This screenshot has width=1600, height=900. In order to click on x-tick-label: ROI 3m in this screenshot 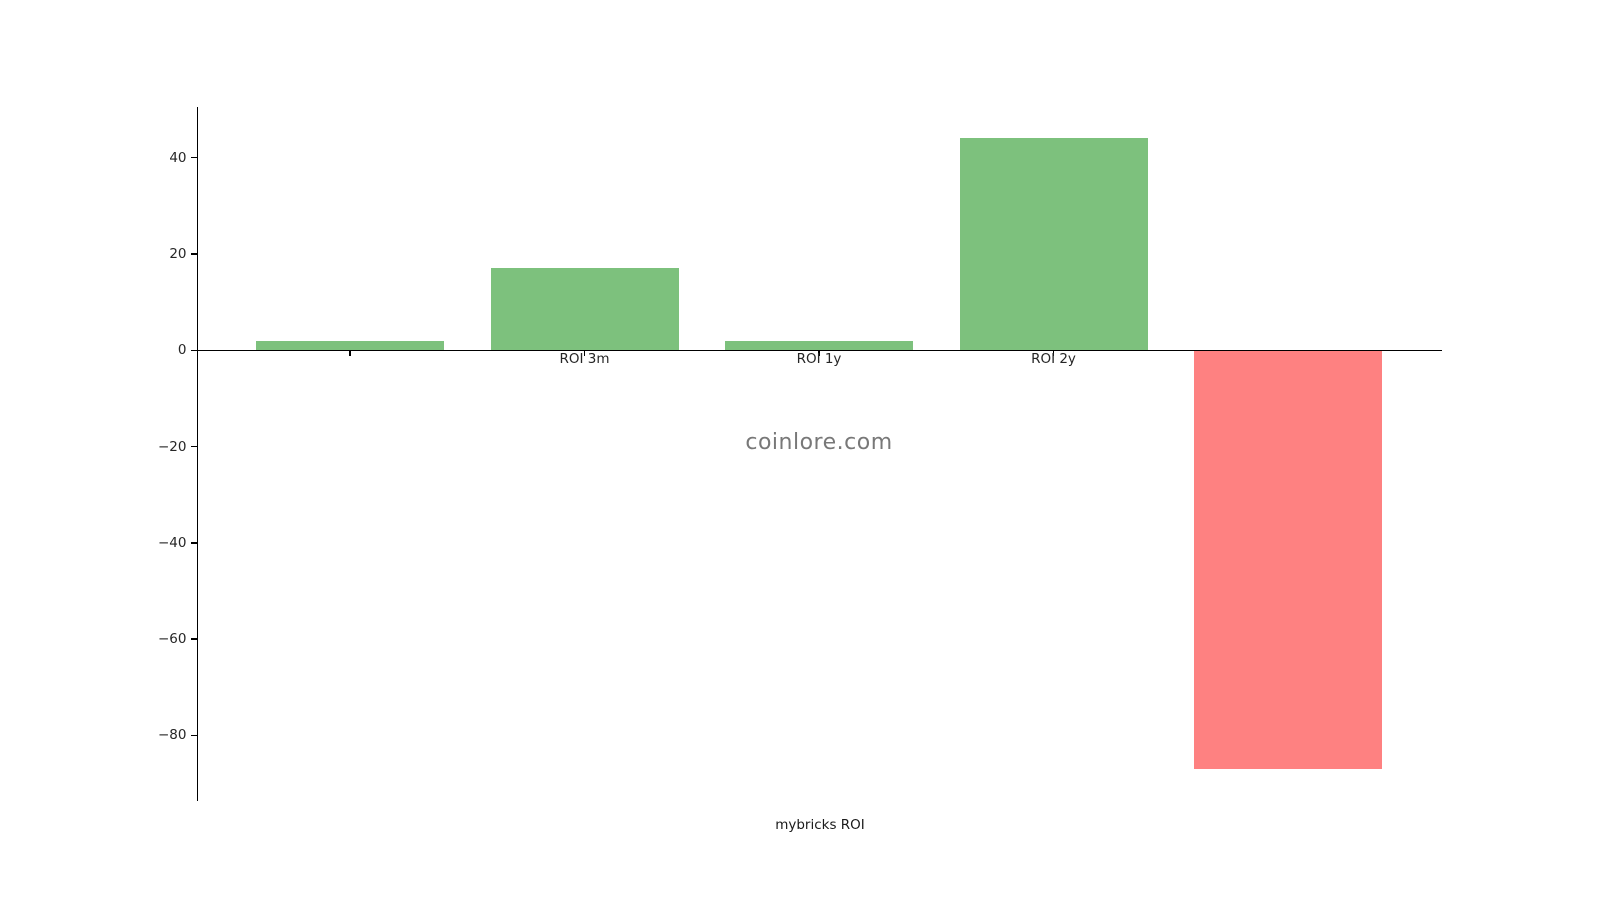, I will do `click(584, 358)`.